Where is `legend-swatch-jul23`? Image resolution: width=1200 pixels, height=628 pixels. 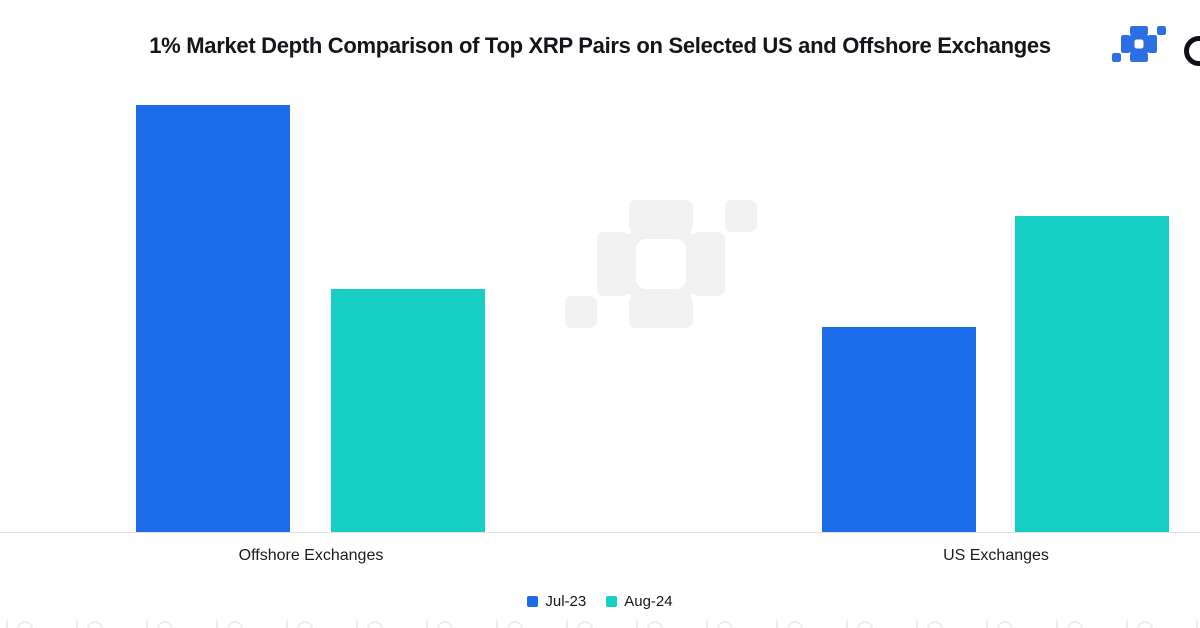 legend-swatch-jul23 is located at coordinates (533, 601).